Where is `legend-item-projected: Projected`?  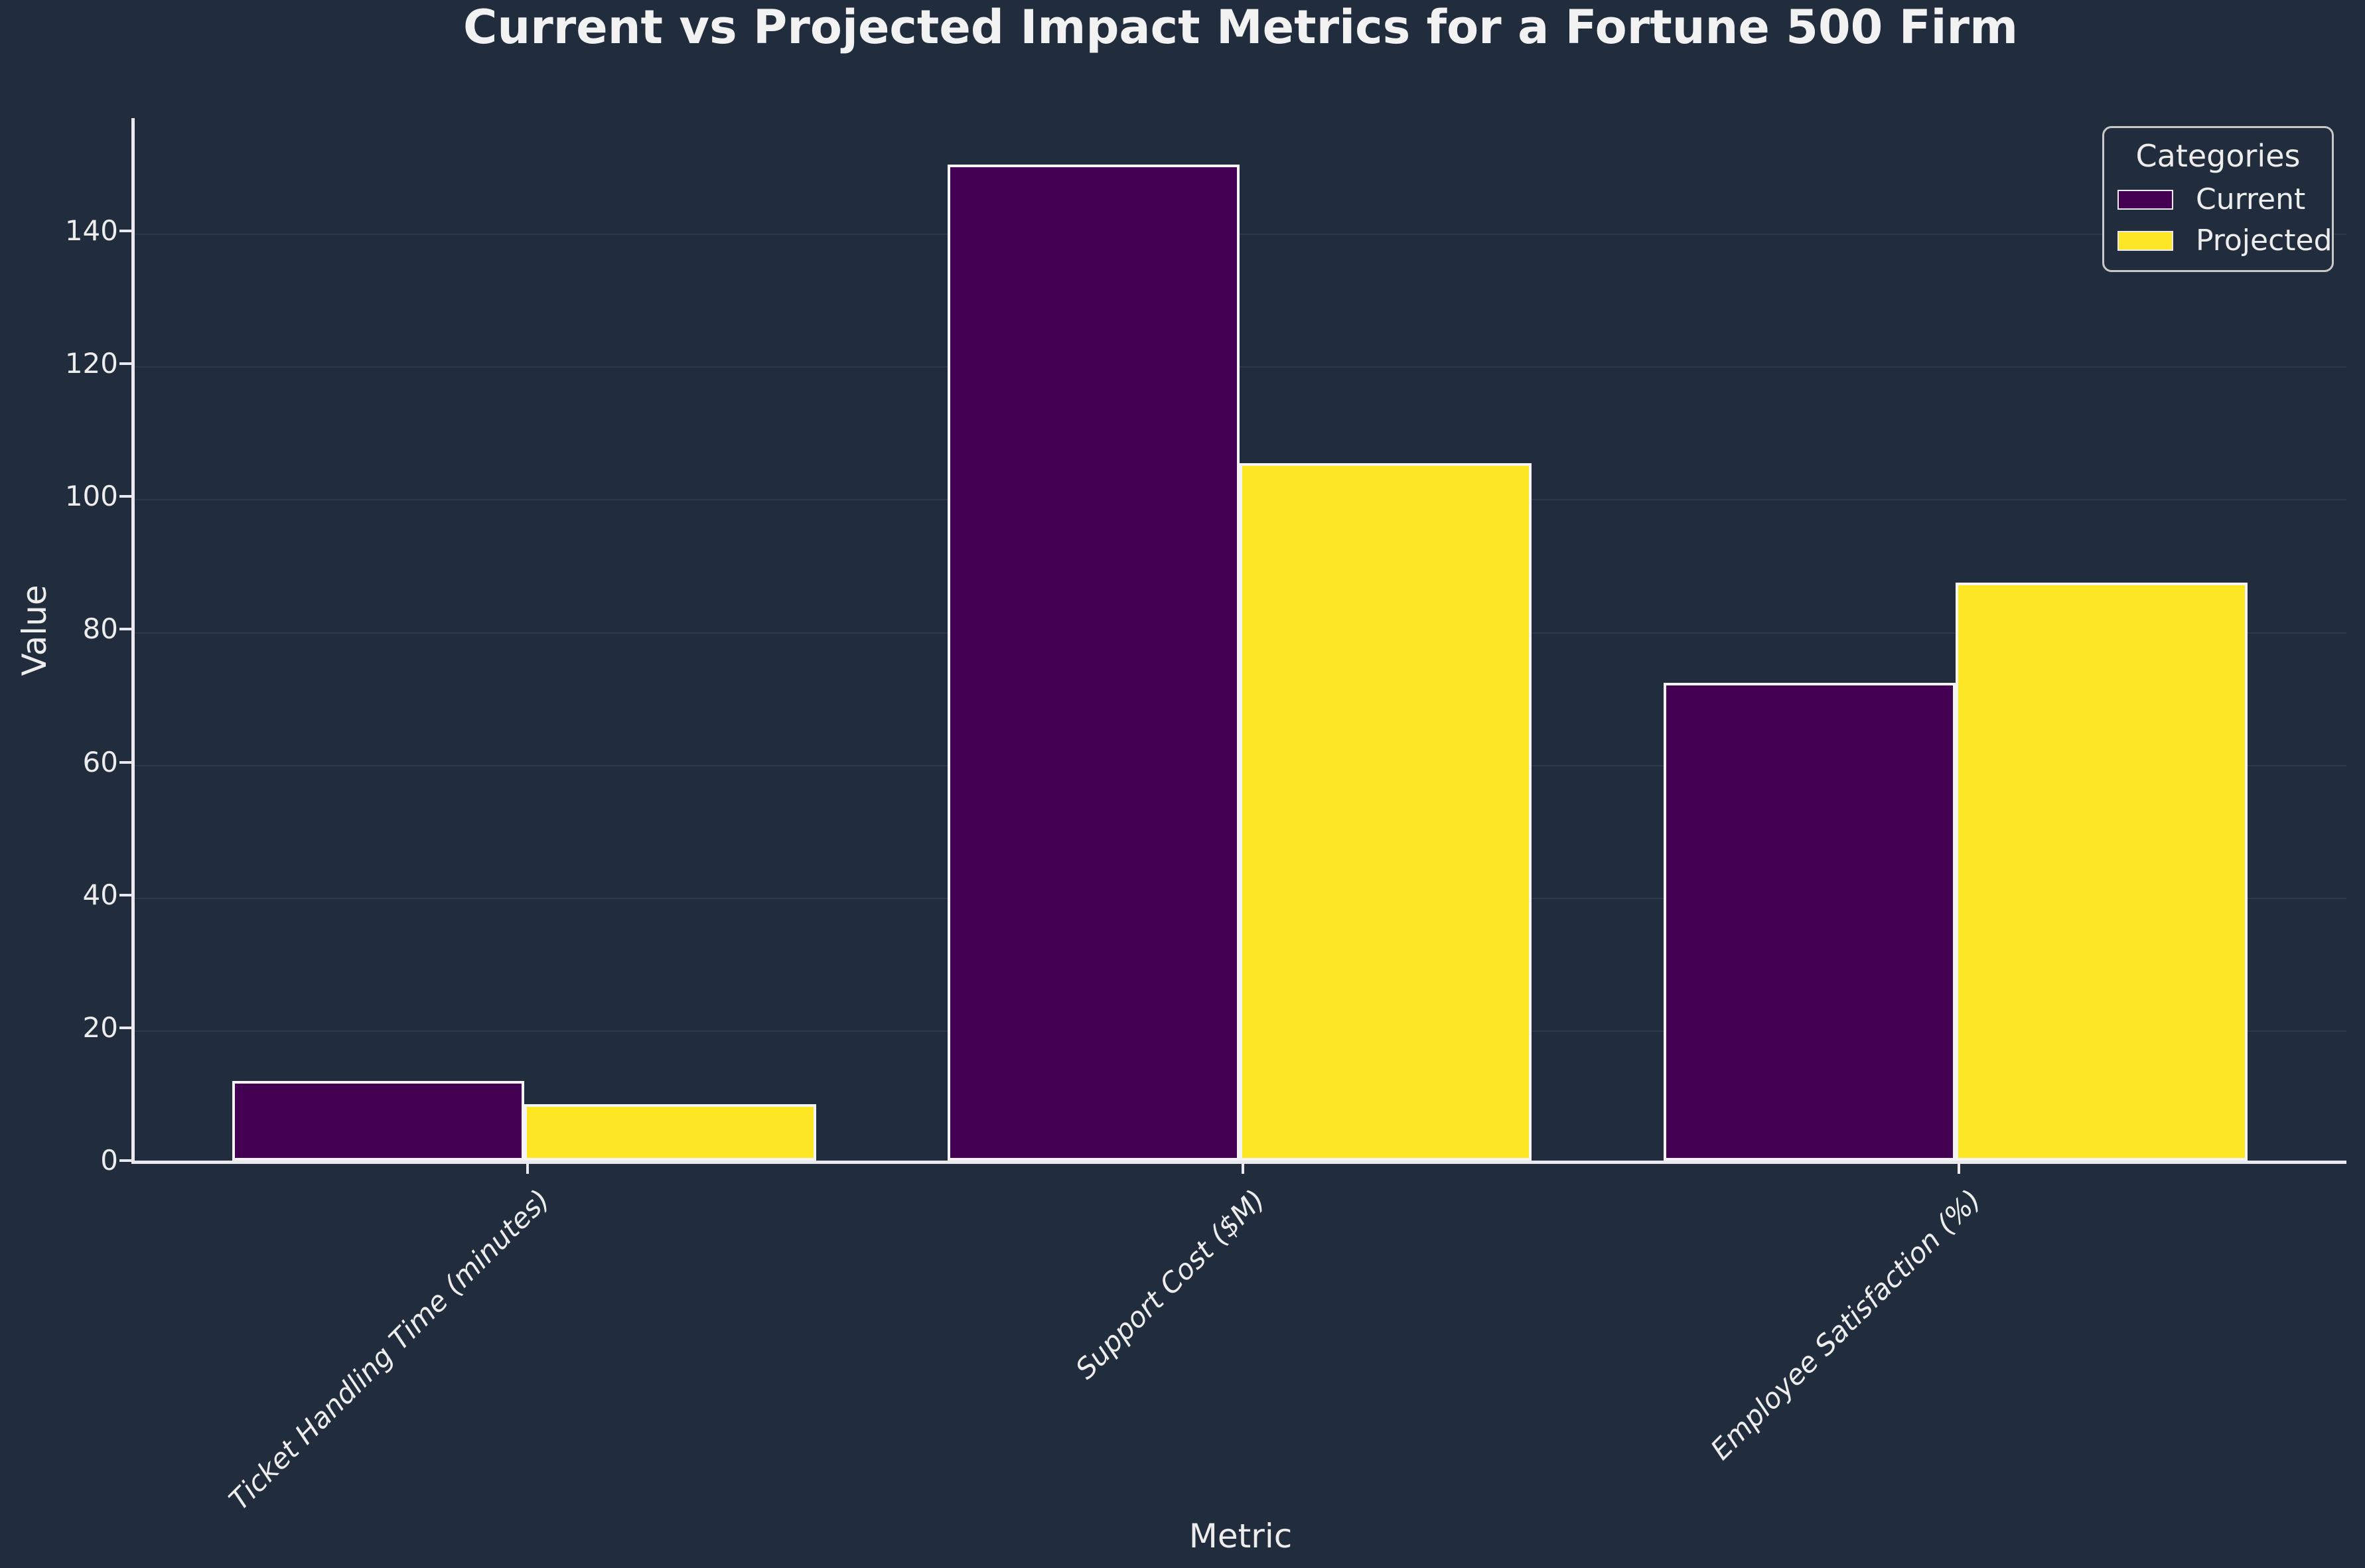
legend-item-projected: Projected is located at coordinates (2224, 241).